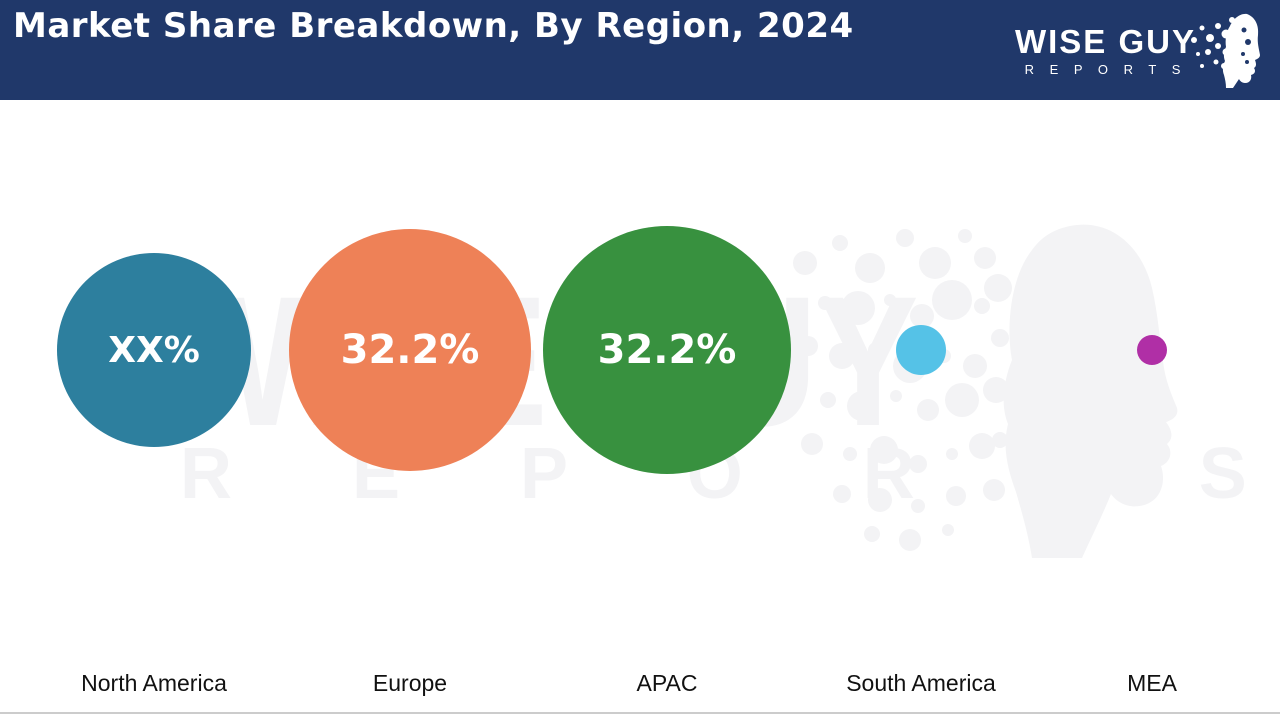 Image resolution: width=1280 pixels, height=720 pixels. I want to click on bubble-value: XX%, so click(154, 350).